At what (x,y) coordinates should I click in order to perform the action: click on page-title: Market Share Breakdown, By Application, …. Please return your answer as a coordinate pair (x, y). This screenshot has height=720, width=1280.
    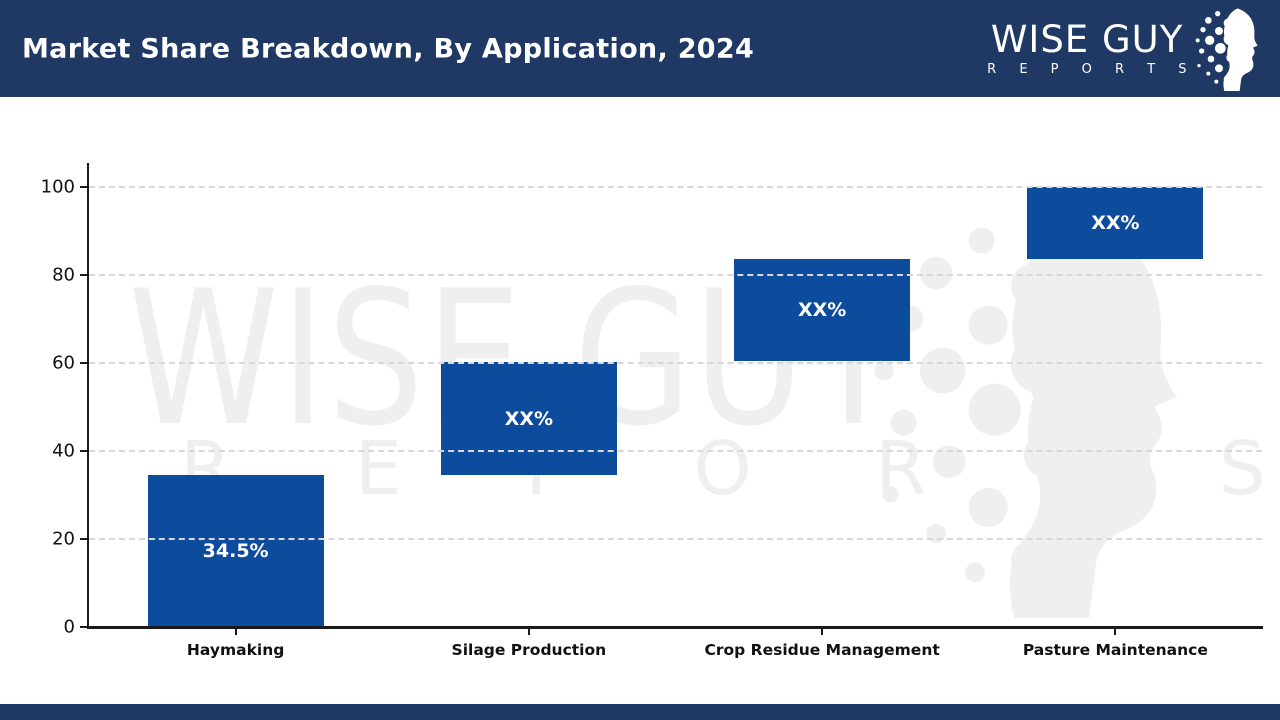
    Looking at the image, I should click on (388, 48).